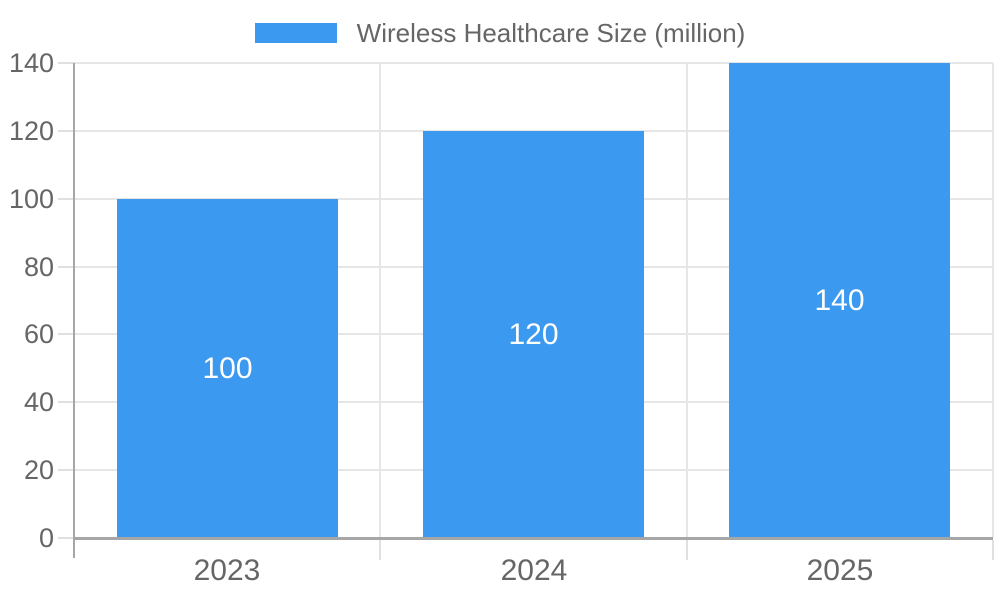  Describe the element at coordinates (46, 538) in the screenshot. I see `y-axis-tick-label: 0` at that location.